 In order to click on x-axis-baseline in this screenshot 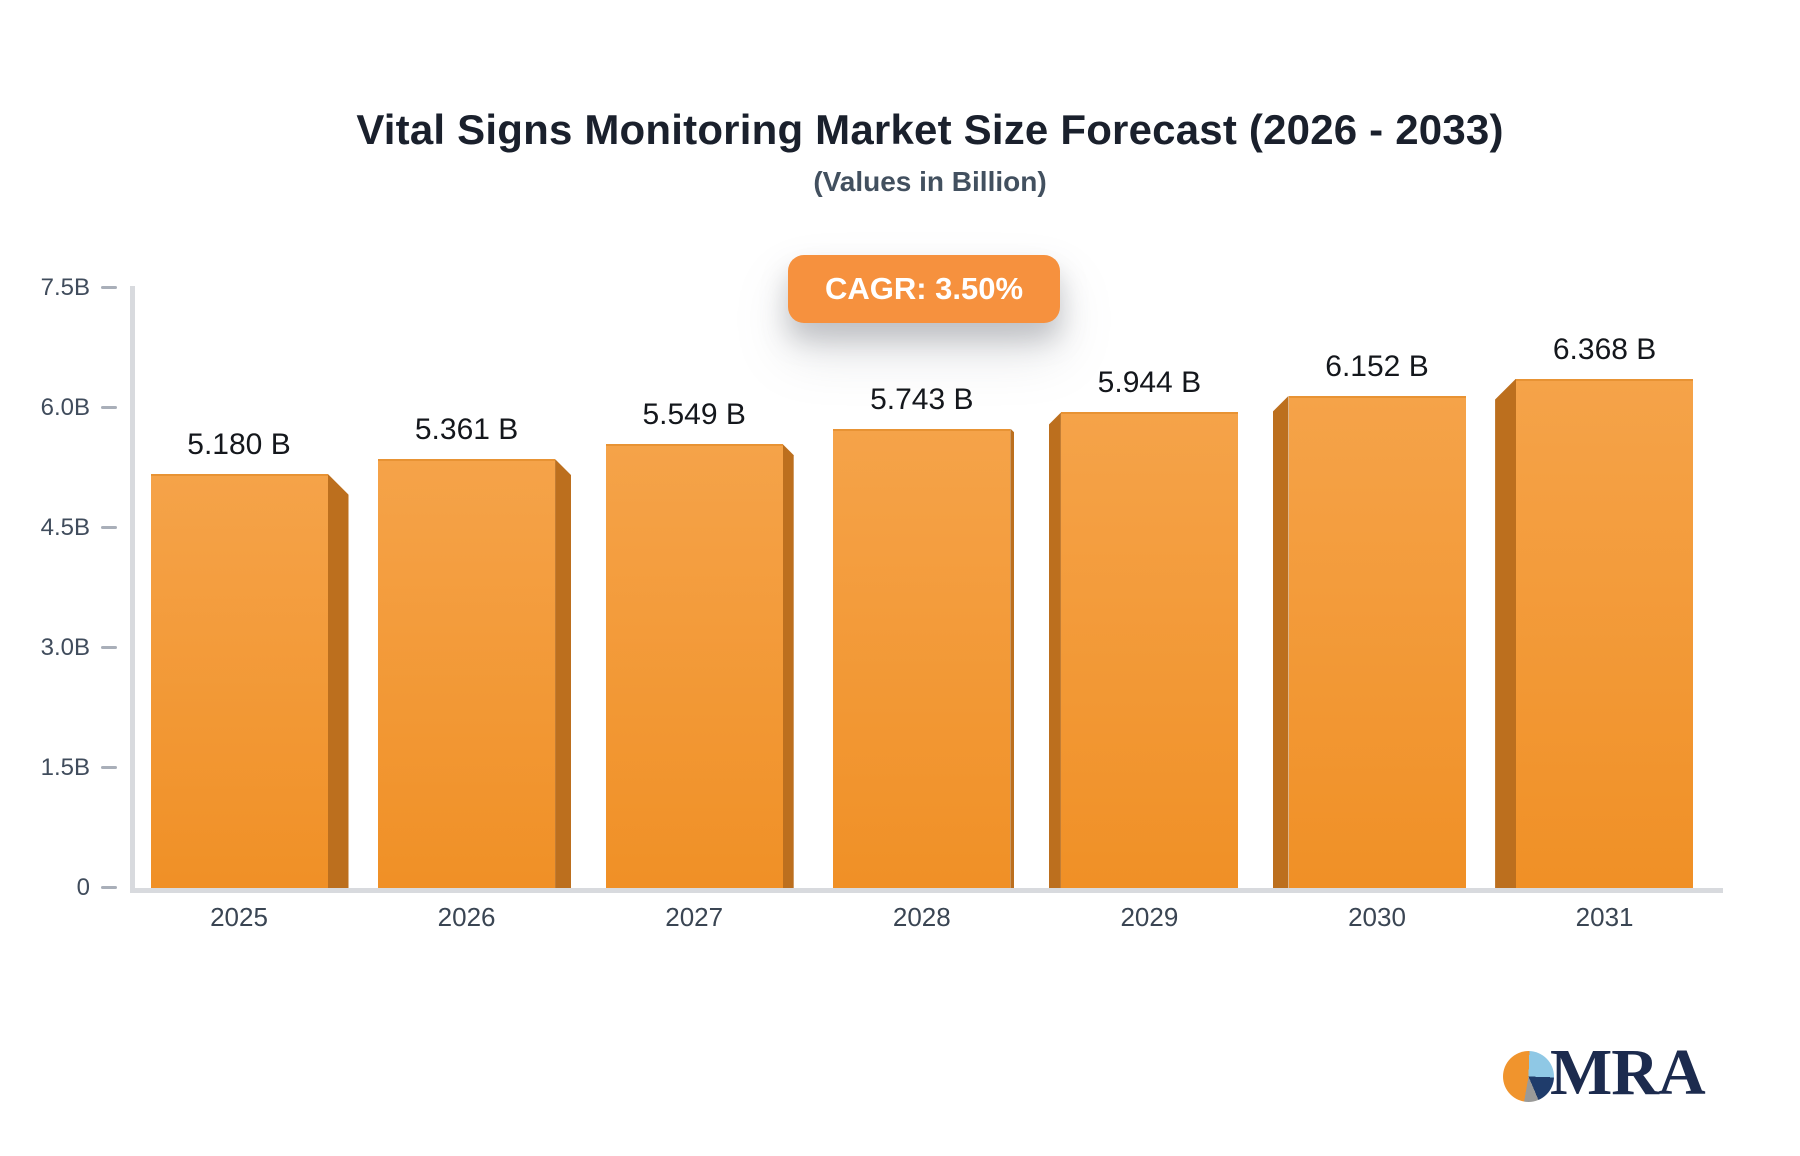, I will do `click(926, 890)`.